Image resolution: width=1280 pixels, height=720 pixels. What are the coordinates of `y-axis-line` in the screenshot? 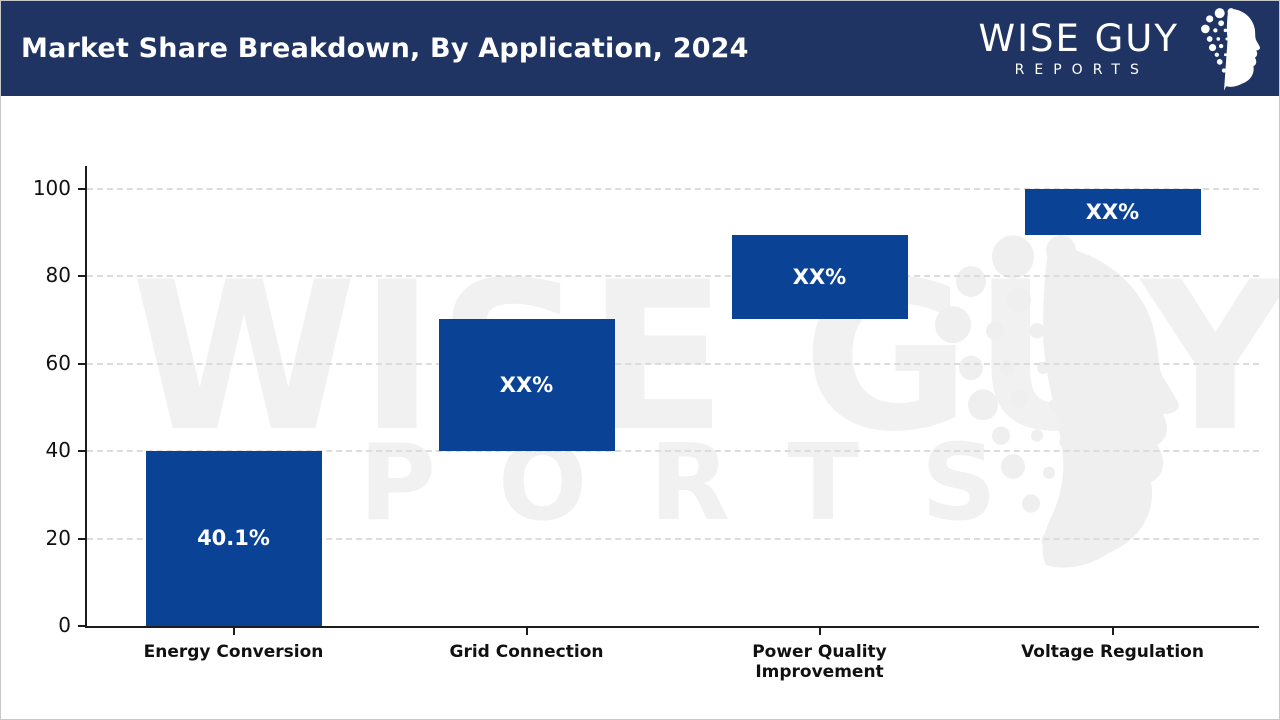 It's located at (86, 397).